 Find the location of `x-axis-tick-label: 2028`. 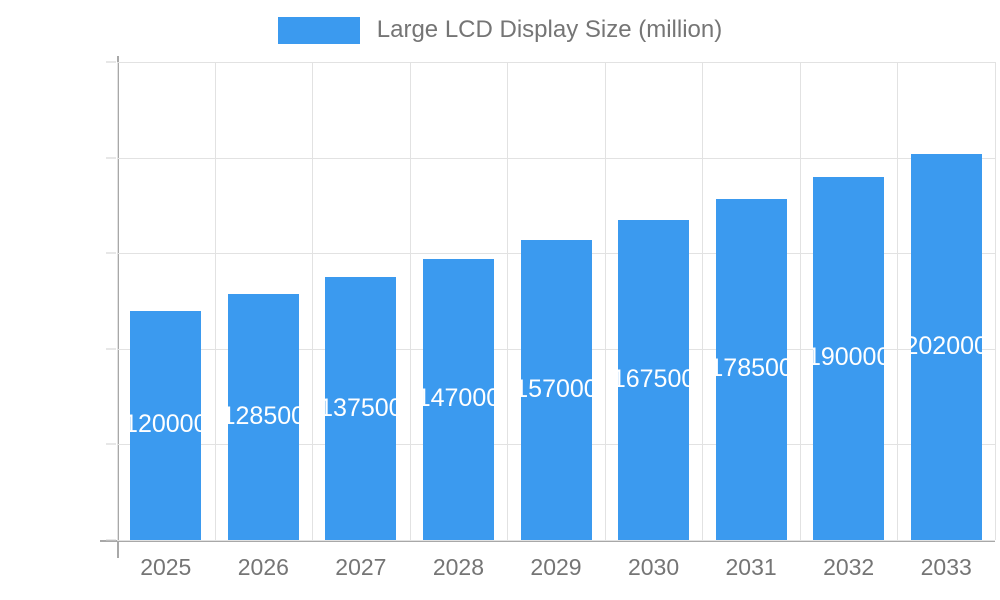

x-axis-tick-label: 2028 is located at coordinates (458, 567).